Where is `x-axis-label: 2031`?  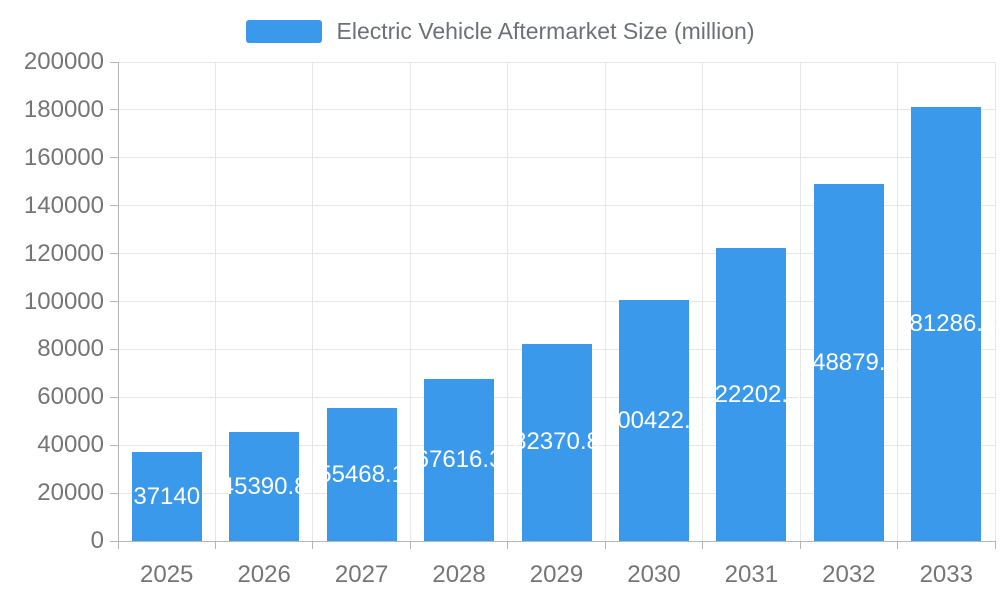 x-axis-label: 2031 is located at coordinates (751, 574).